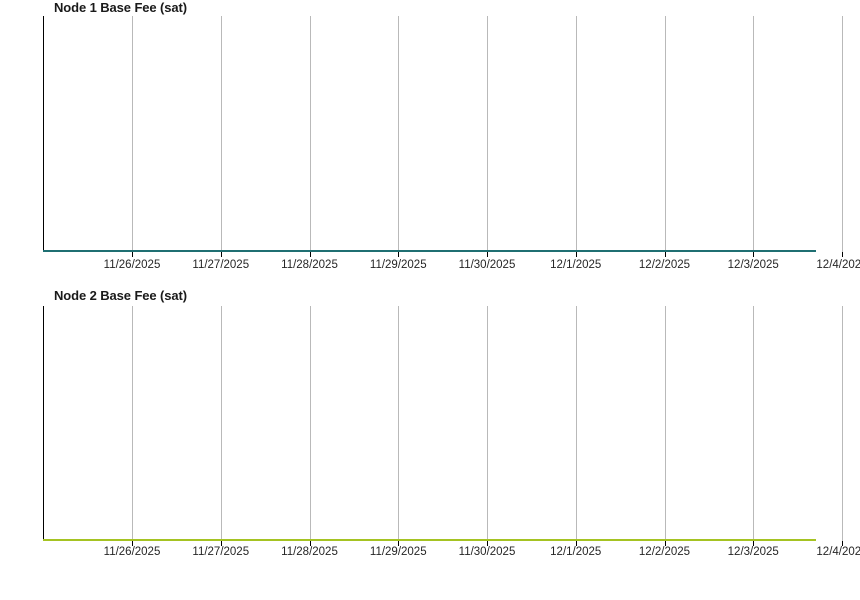 This screenshot has height=600, width=860. I want to click on x-axis-tick-label-node-1: 11/30/2025, so click(487, 265).